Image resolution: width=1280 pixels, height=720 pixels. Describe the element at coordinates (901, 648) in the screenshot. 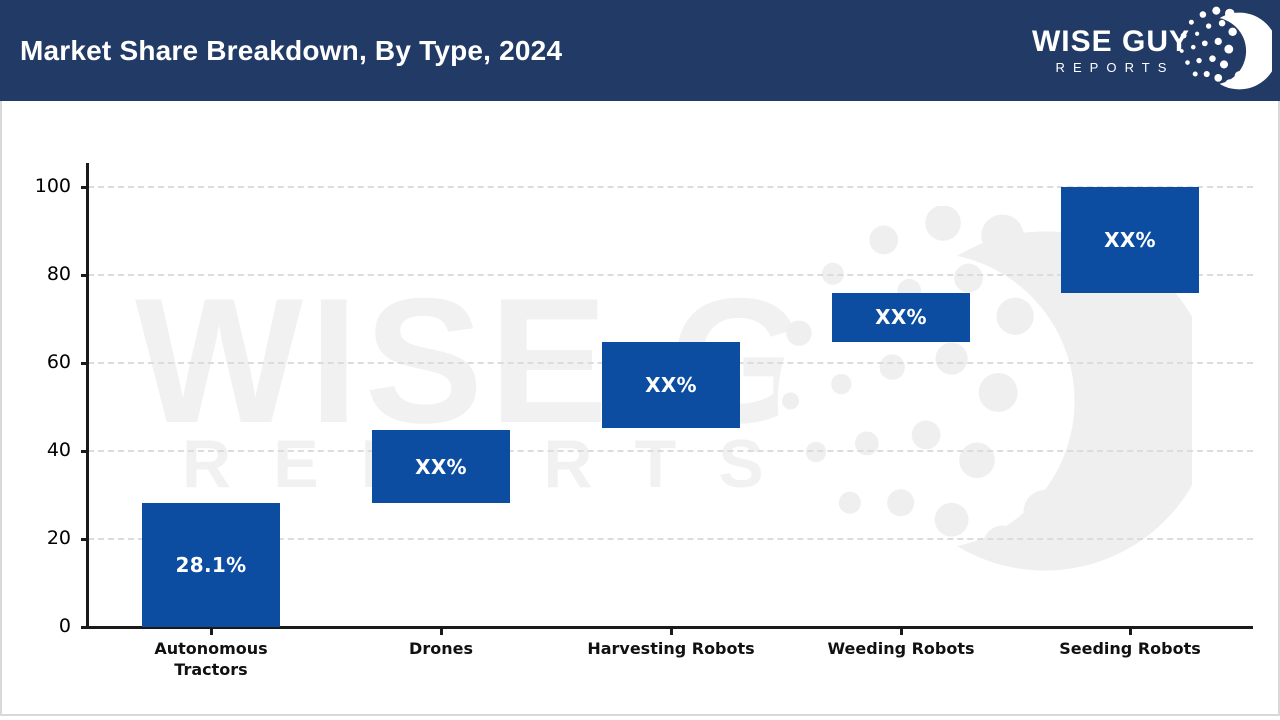

I see `x-tick-label-weeding-robots: Weeding Robots` at that location.